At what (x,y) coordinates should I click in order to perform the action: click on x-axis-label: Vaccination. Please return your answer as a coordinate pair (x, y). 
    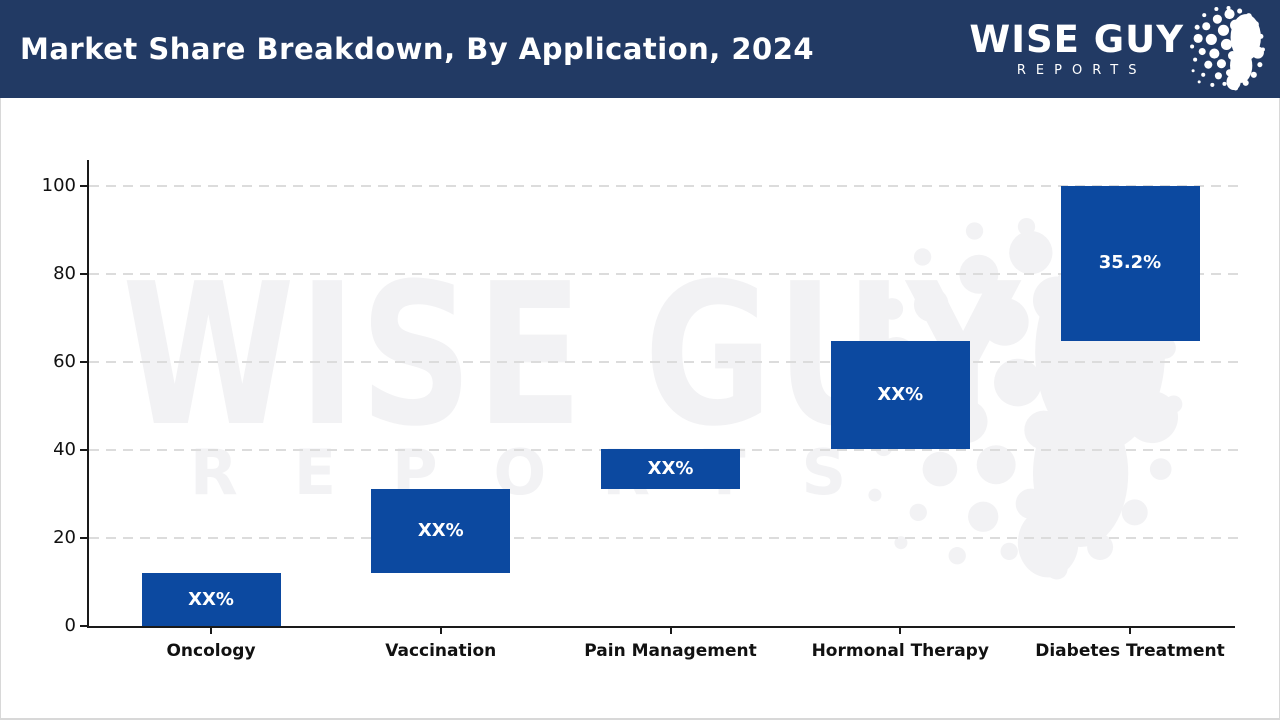
    Looking at the image, I should click on (441, 651).